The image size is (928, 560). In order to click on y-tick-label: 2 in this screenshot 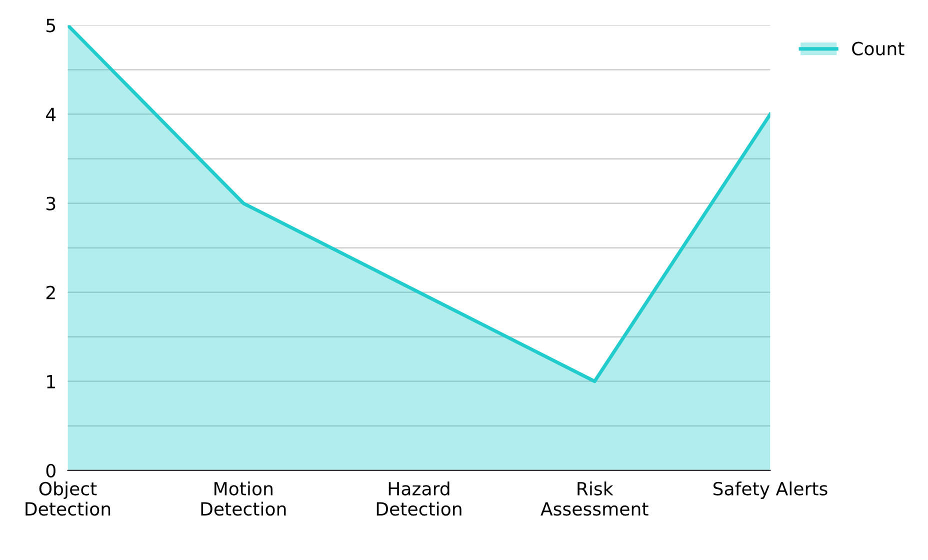, I will do `click(50, 293)`.